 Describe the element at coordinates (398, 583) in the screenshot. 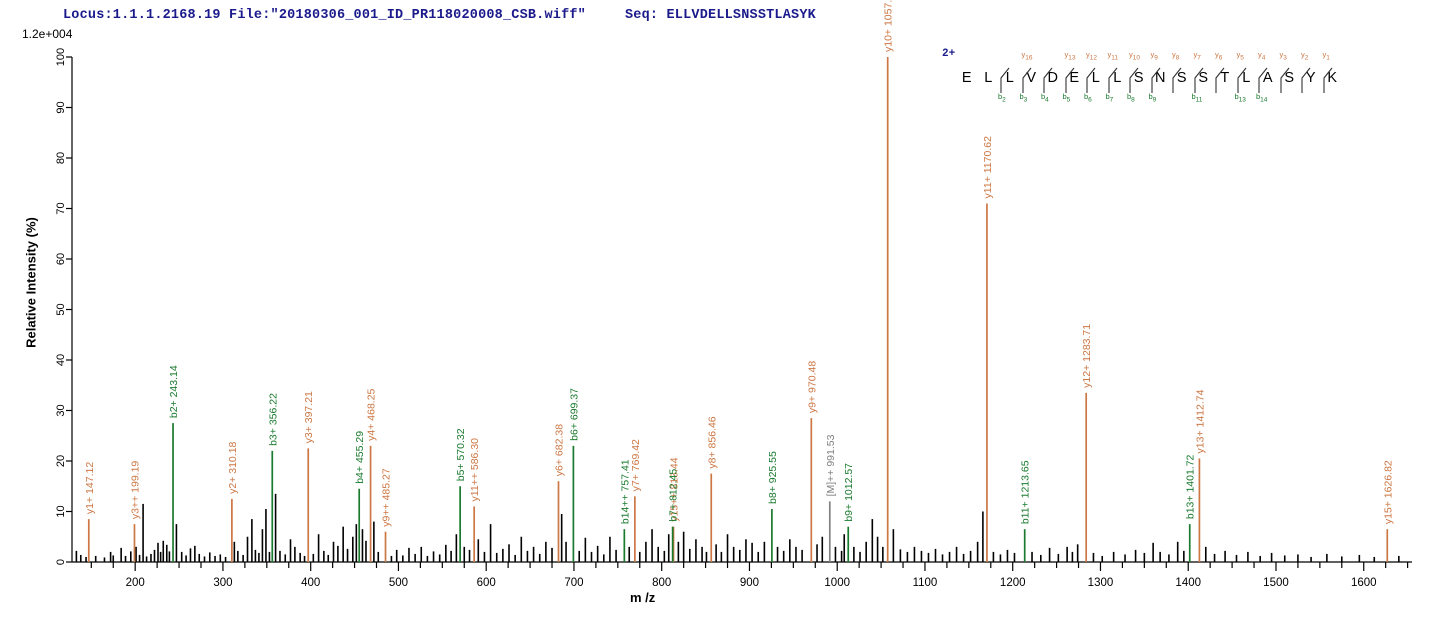

I see `x-axis-tick-label: 500` at that location.